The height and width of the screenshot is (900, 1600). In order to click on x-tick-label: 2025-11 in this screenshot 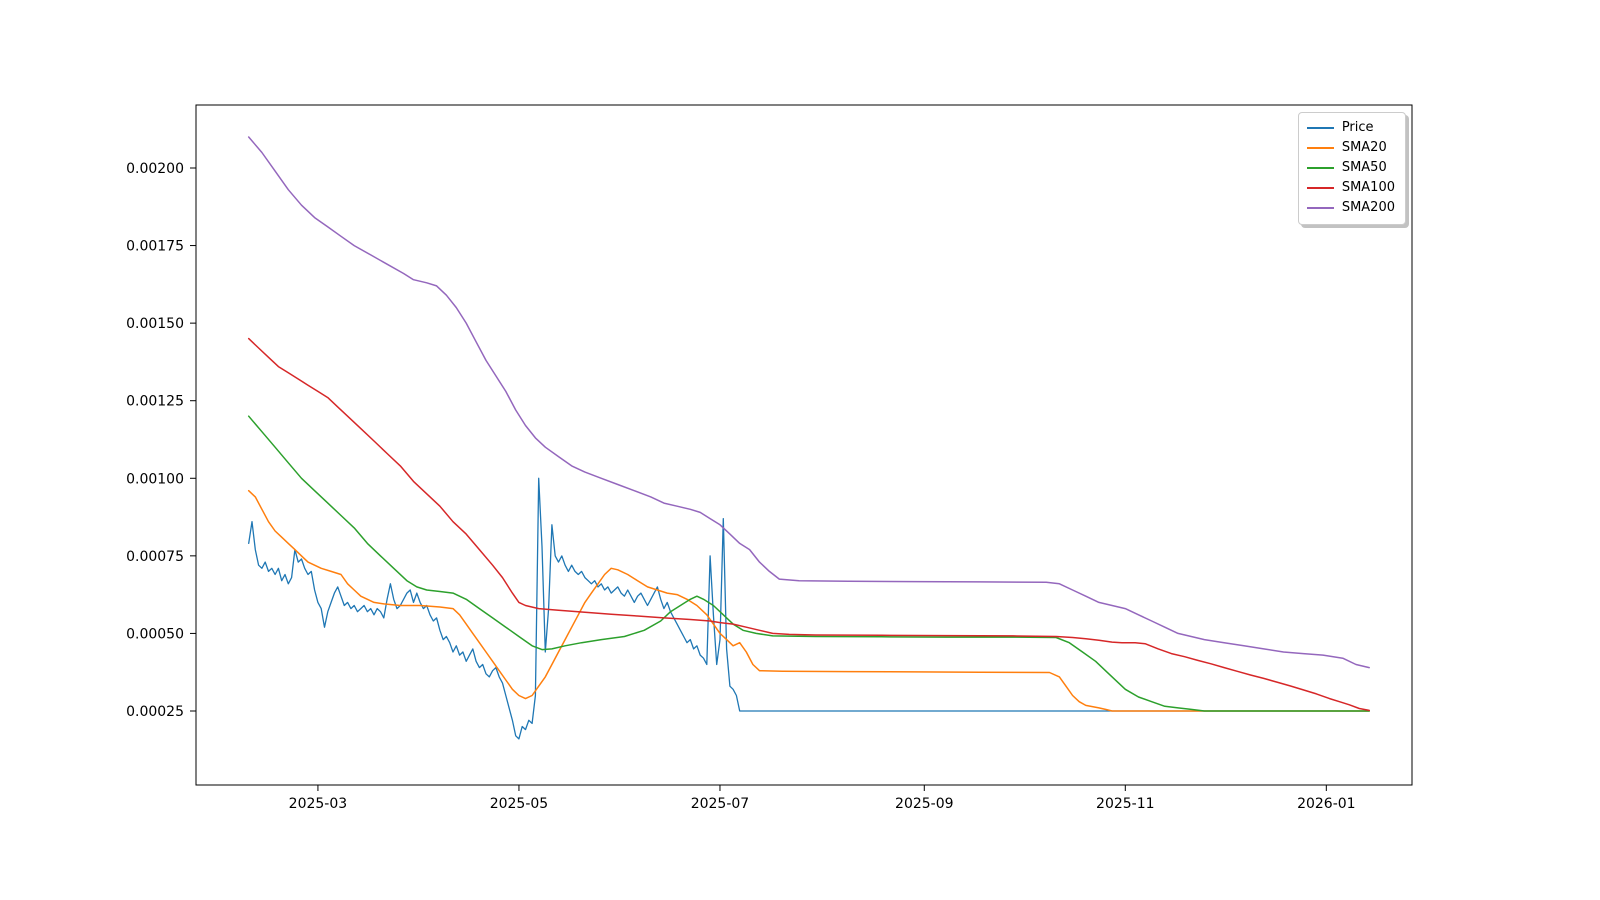, I will do `click(1125, 804)`.